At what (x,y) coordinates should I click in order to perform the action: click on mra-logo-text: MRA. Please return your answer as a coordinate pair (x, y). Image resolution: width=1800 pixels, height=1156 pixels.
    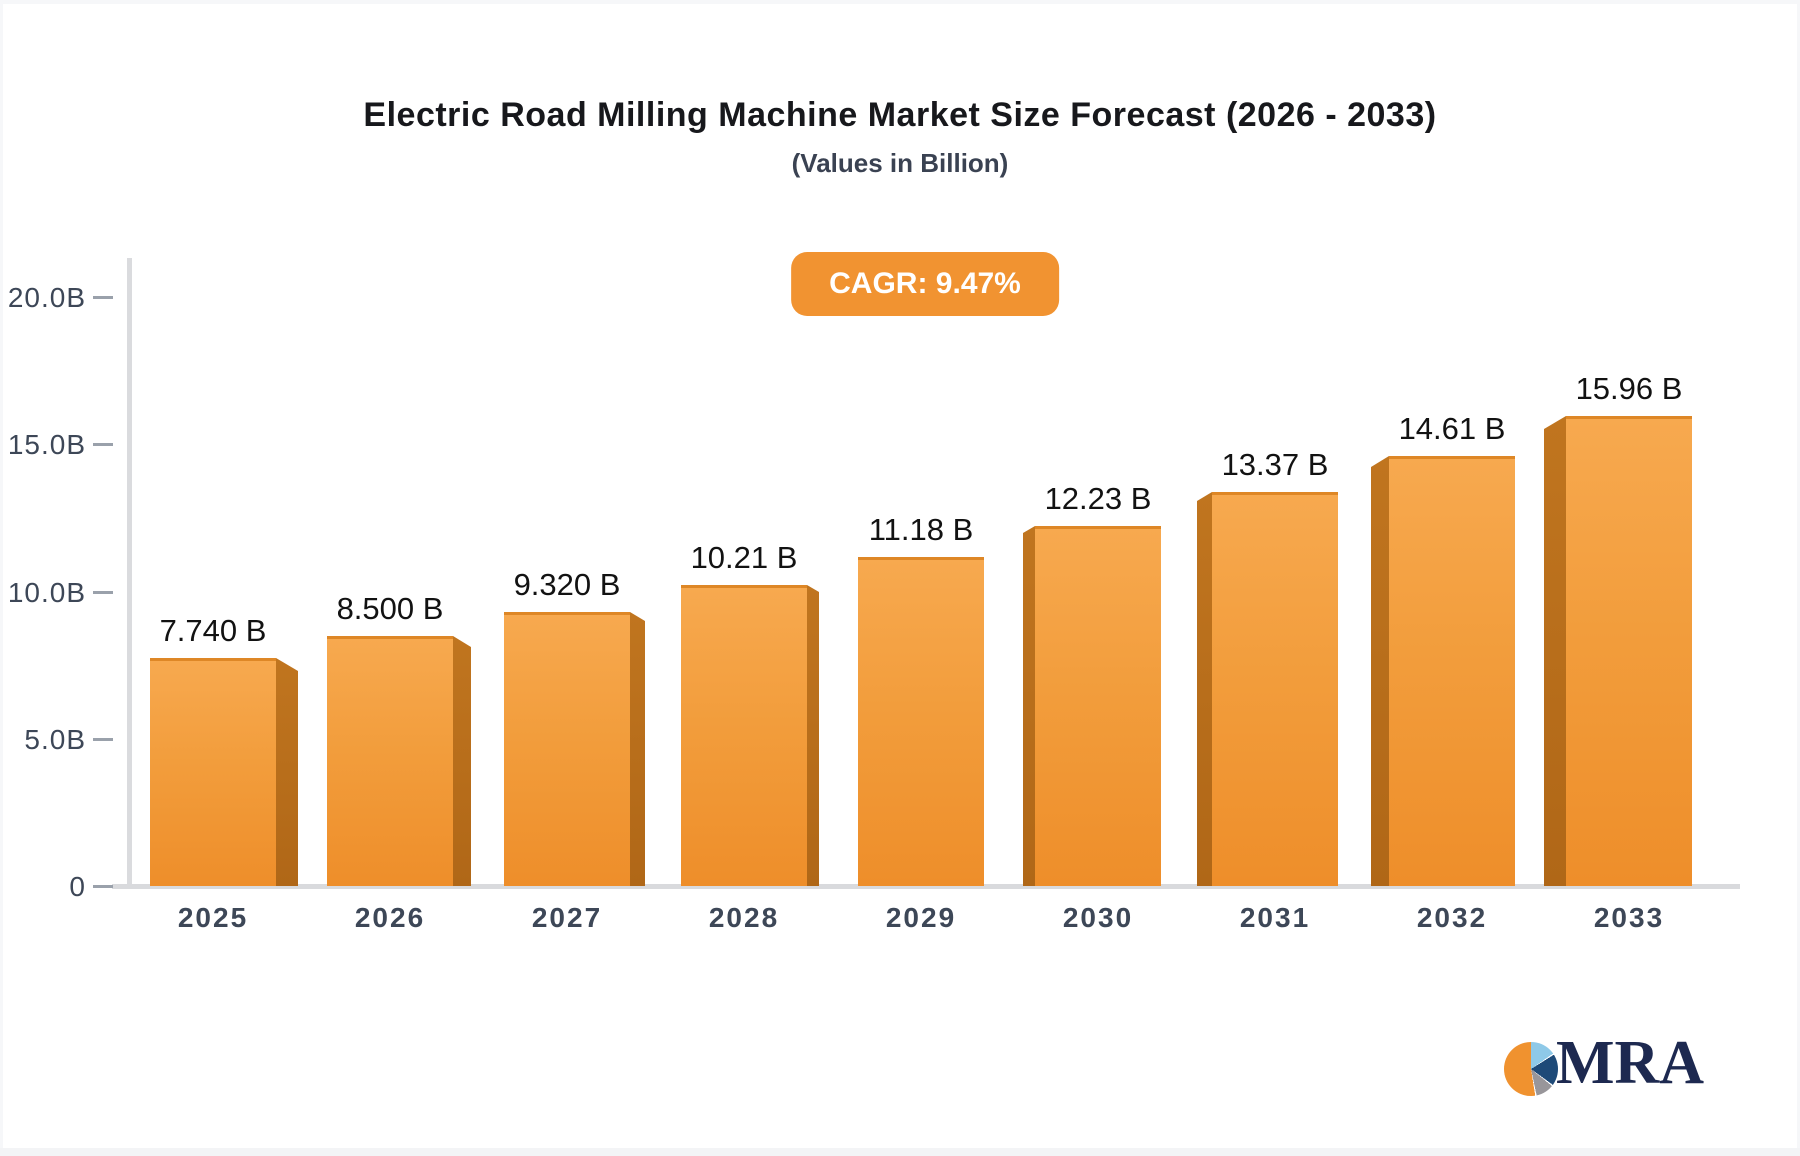
    Looking at the image, I should click on (1630, 1063).